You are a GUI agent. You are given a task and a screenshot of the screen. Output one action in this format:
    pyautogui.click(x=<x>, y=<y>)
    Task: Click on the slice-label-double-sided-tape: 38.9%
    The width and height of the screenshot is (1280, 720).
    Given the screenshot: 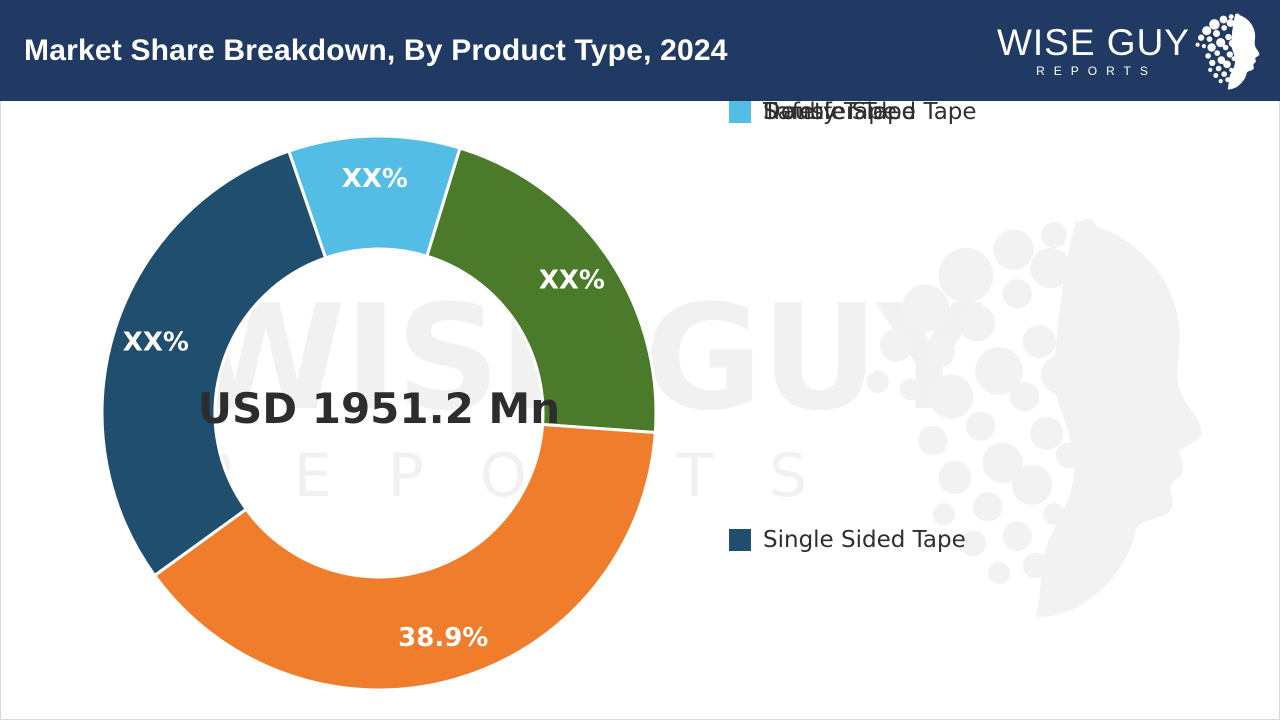 What is the action you would take?
    pyautogui.click(x=443, y=638)
    